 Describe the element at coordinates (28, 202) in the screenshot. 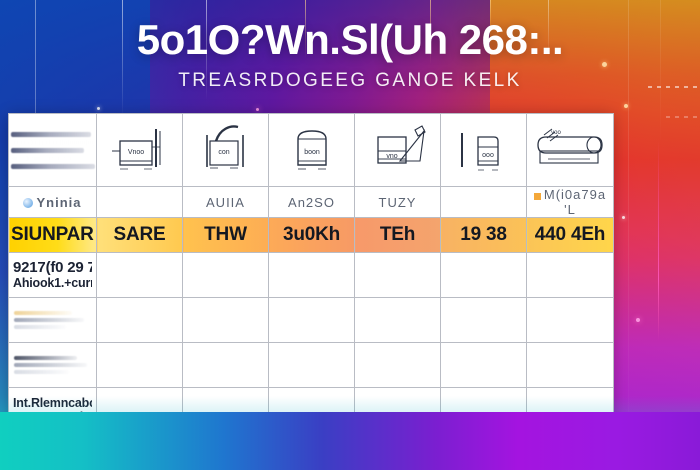

I see `brand-dot-icon` at that location.